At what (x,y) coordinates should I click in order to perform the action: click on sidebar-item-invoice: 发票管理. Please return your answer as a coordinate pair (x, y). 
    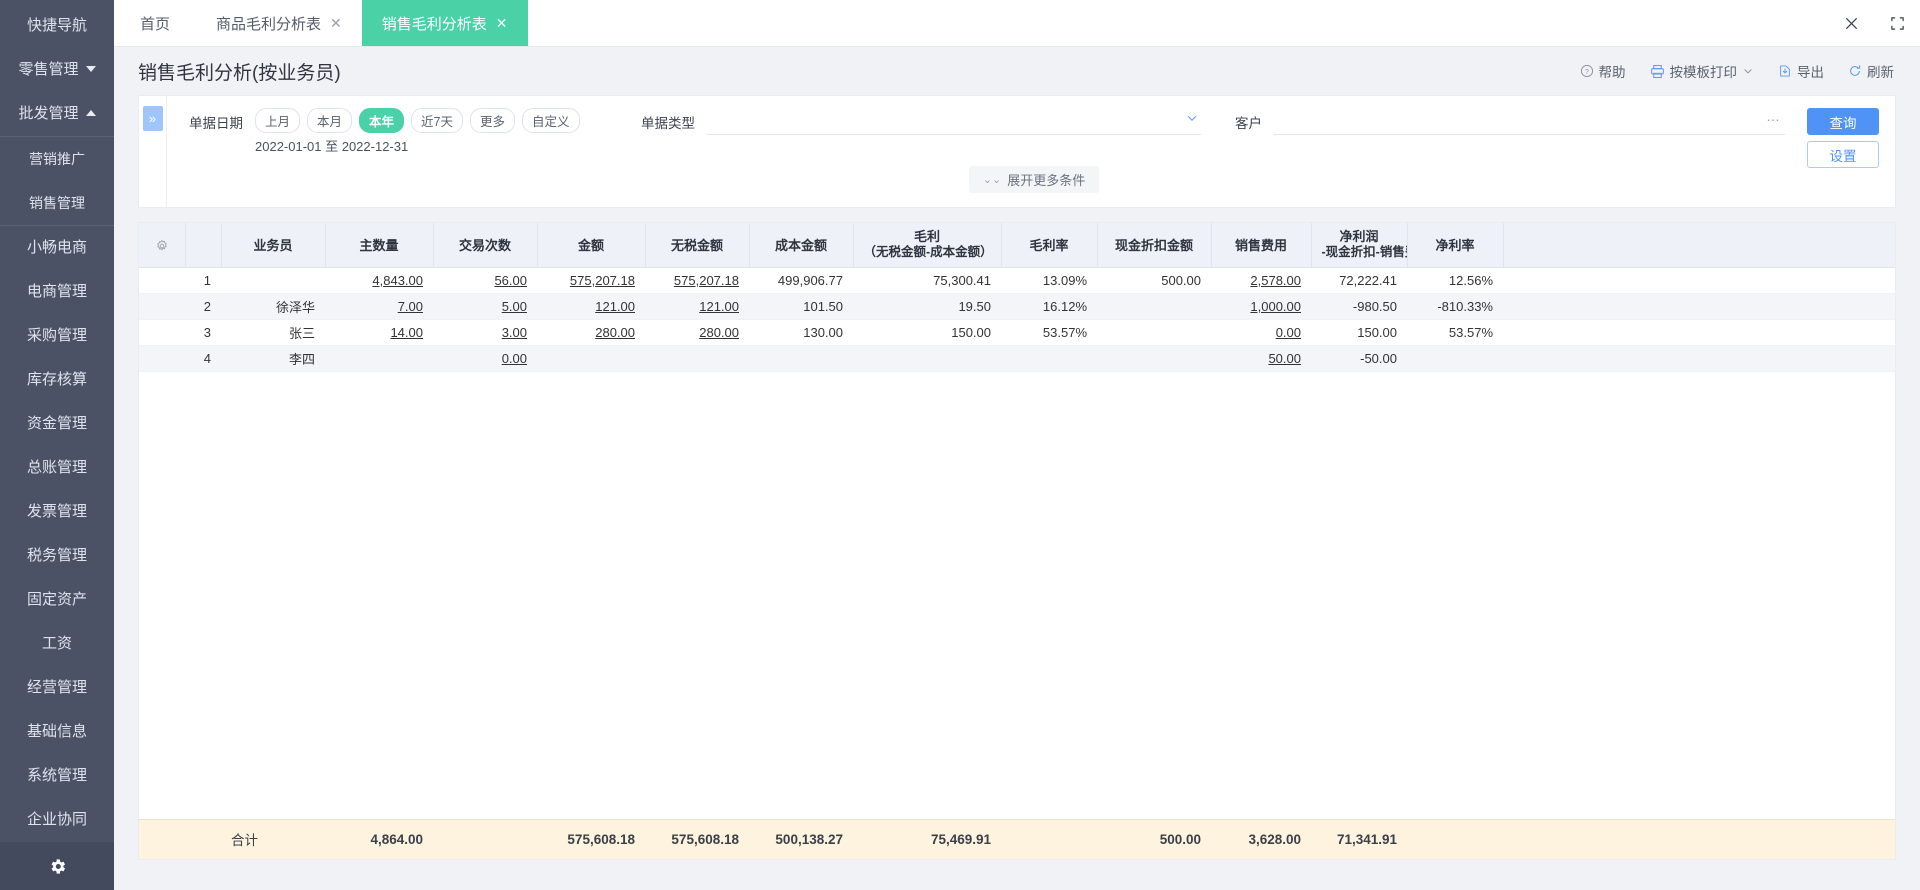
    Looking at the image, I should click on (57, 512).